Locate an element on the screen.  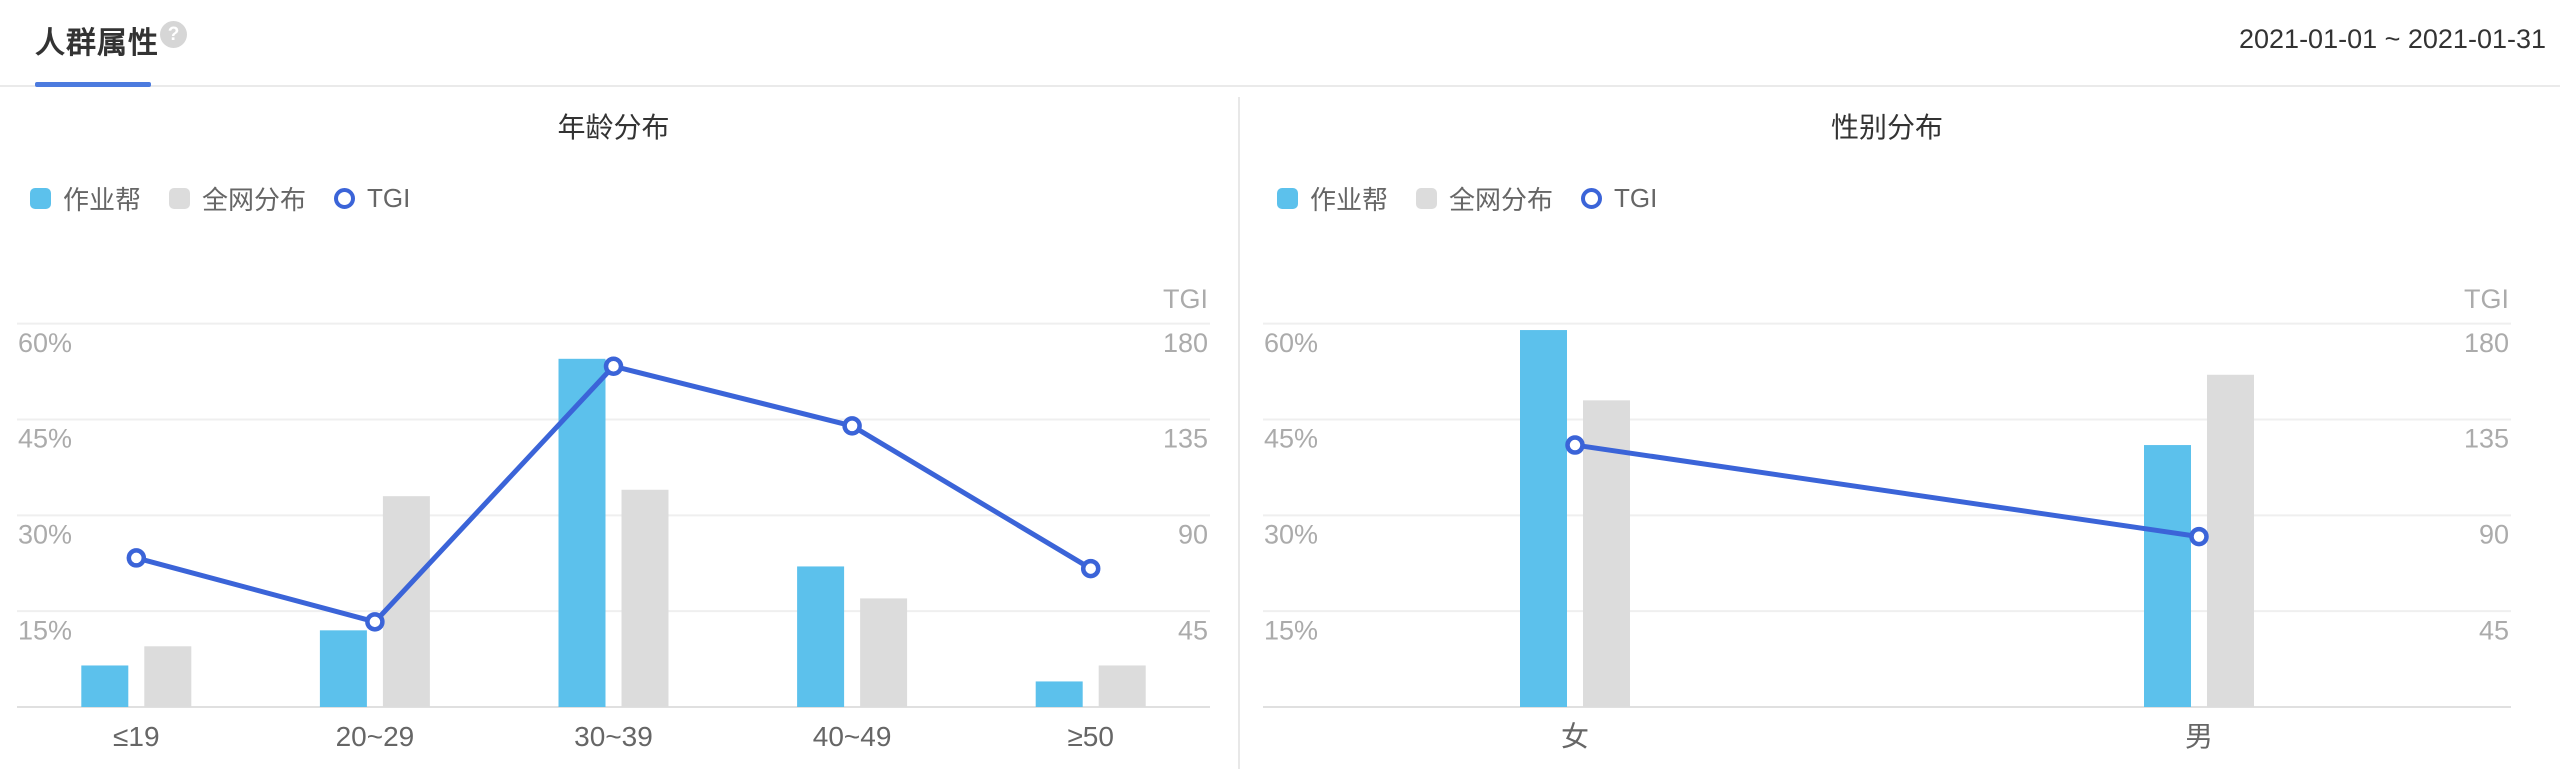
bar-zuoyebang-男 is located at coordinates (2167, 576).